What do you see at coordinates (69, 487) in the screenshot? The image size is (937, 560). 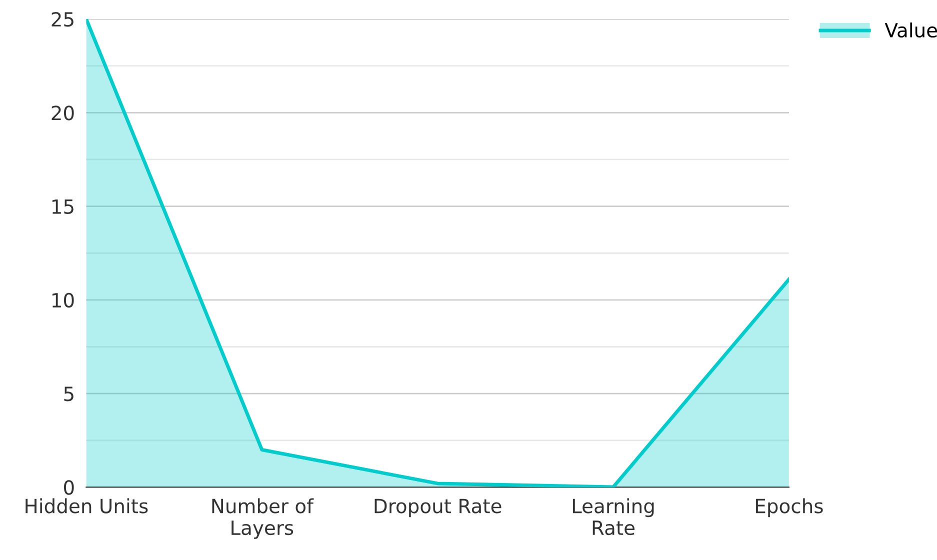 I see `y-tick-label: 0` at bounding box center [69, 487].